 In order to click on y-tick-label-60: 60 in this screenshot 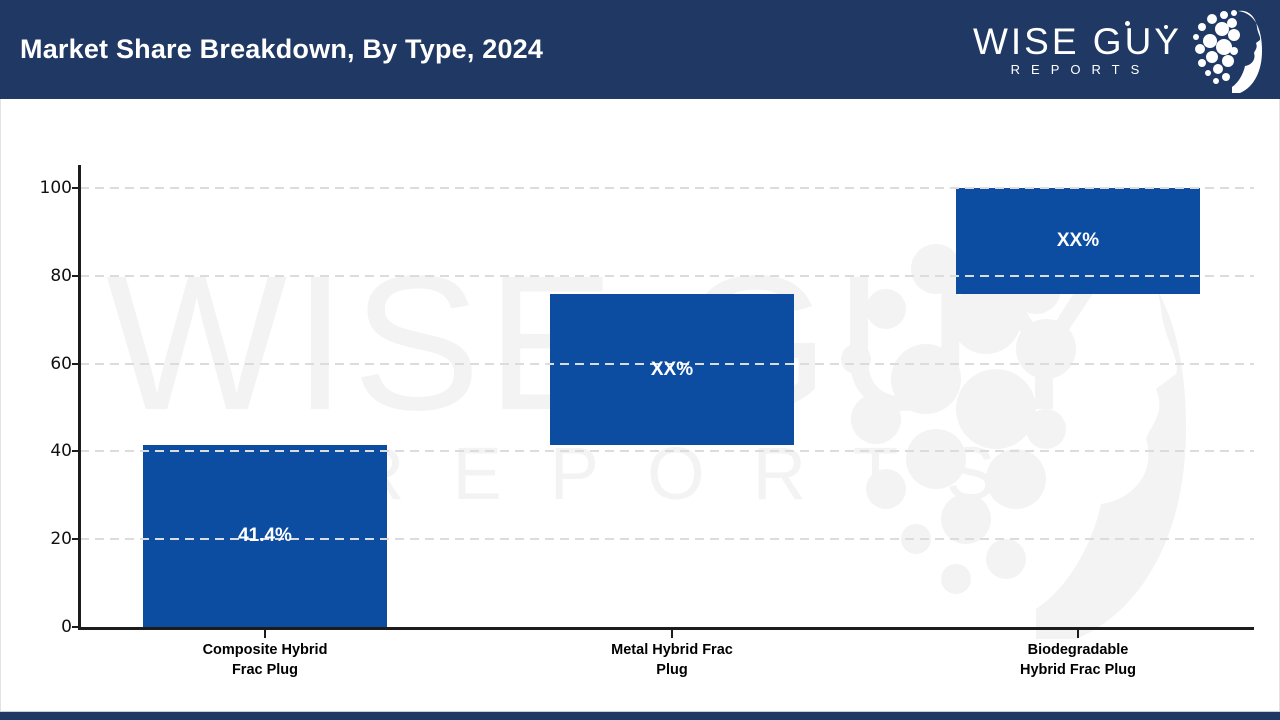, I will do `click(61, 363)`.